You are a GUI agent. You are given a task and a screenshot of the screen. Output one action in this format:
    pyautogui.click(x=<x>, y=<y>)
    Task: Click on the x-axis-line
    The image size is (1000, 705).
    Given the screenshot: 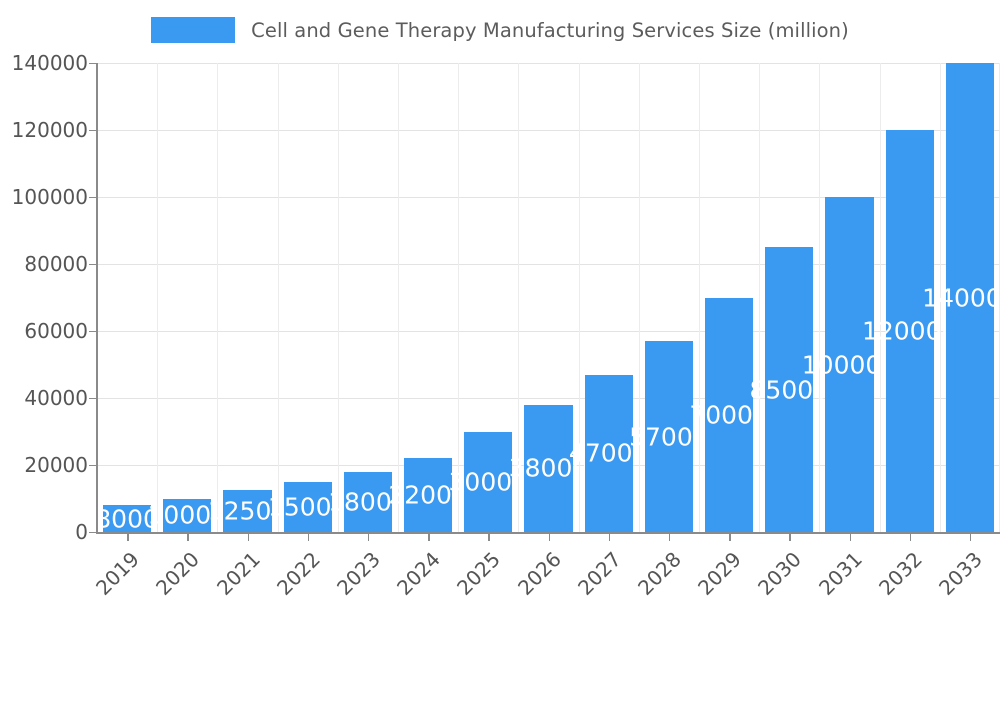 What is the action you would take?
    pyautogui.click(x=548, y=533)
    